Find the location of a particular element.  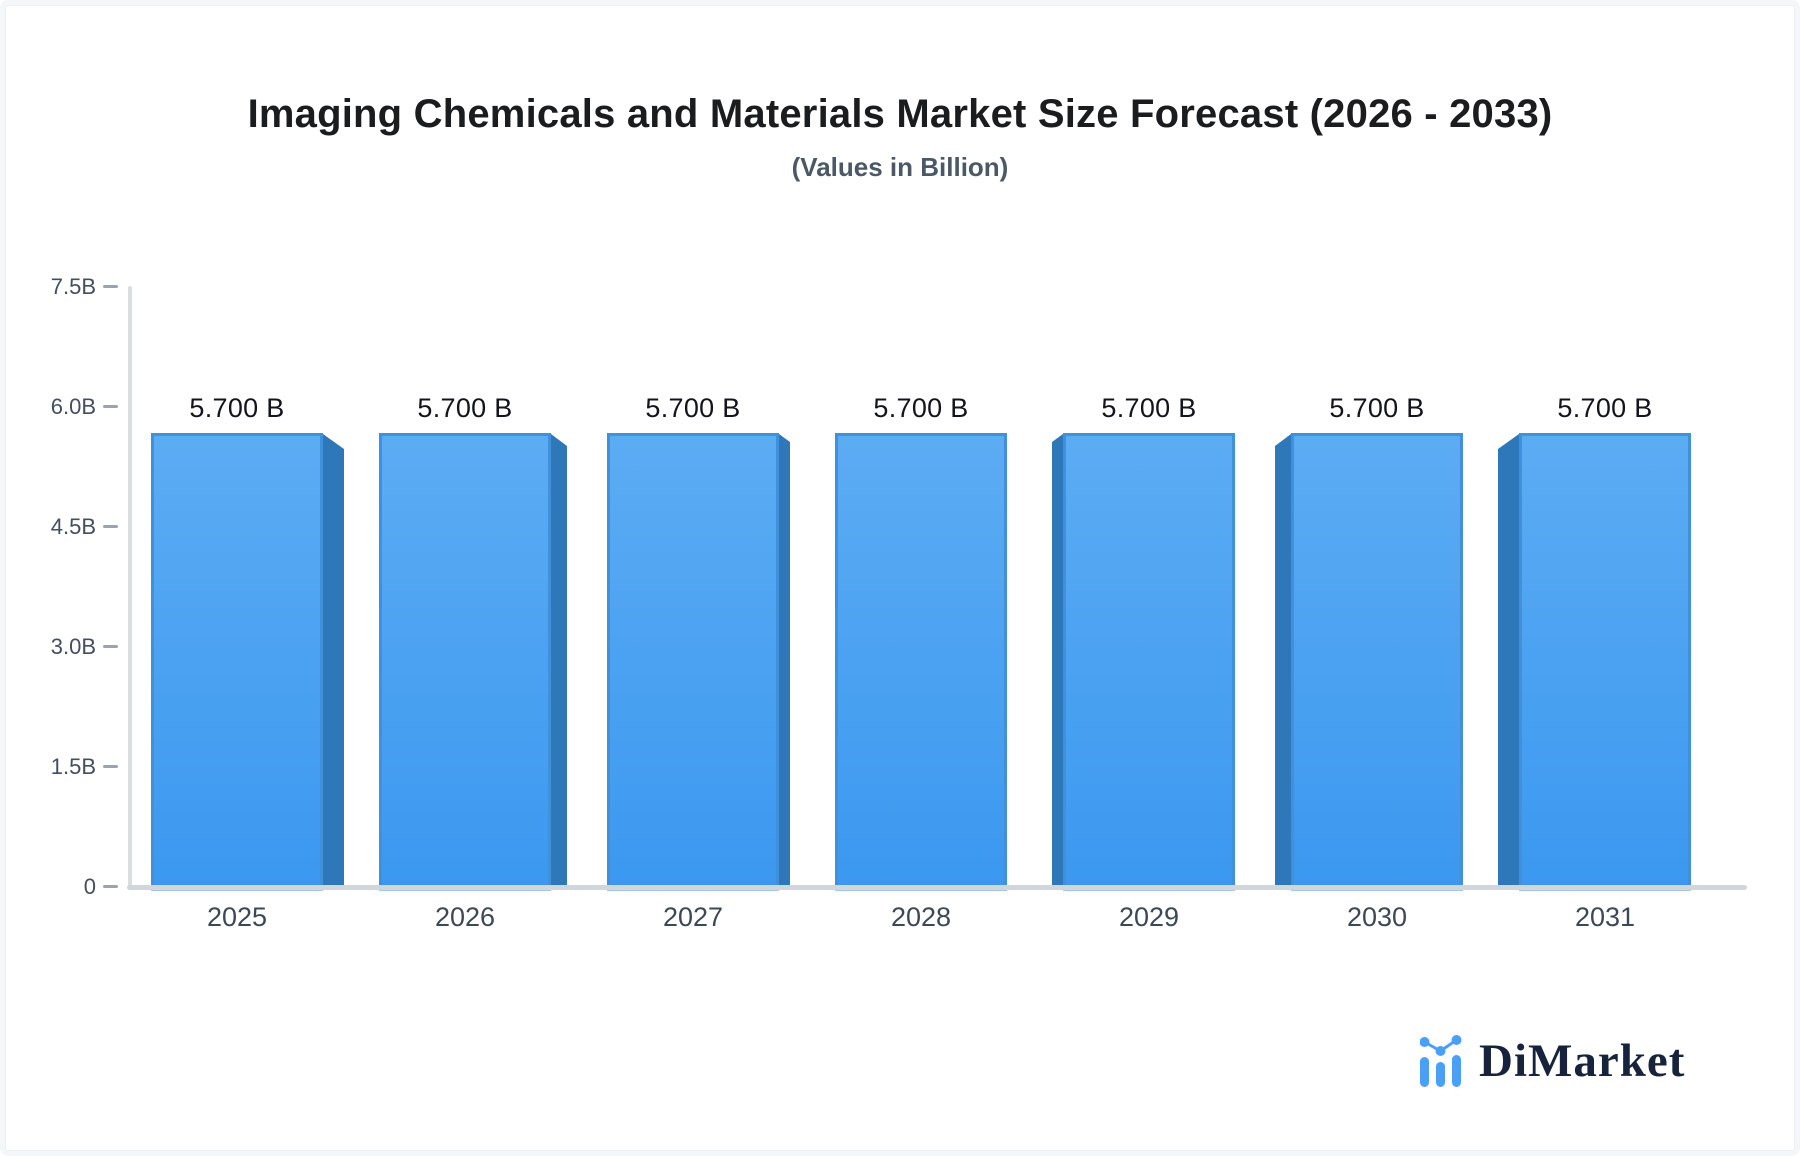

bar-2026 is located at coordinates (473, 662).